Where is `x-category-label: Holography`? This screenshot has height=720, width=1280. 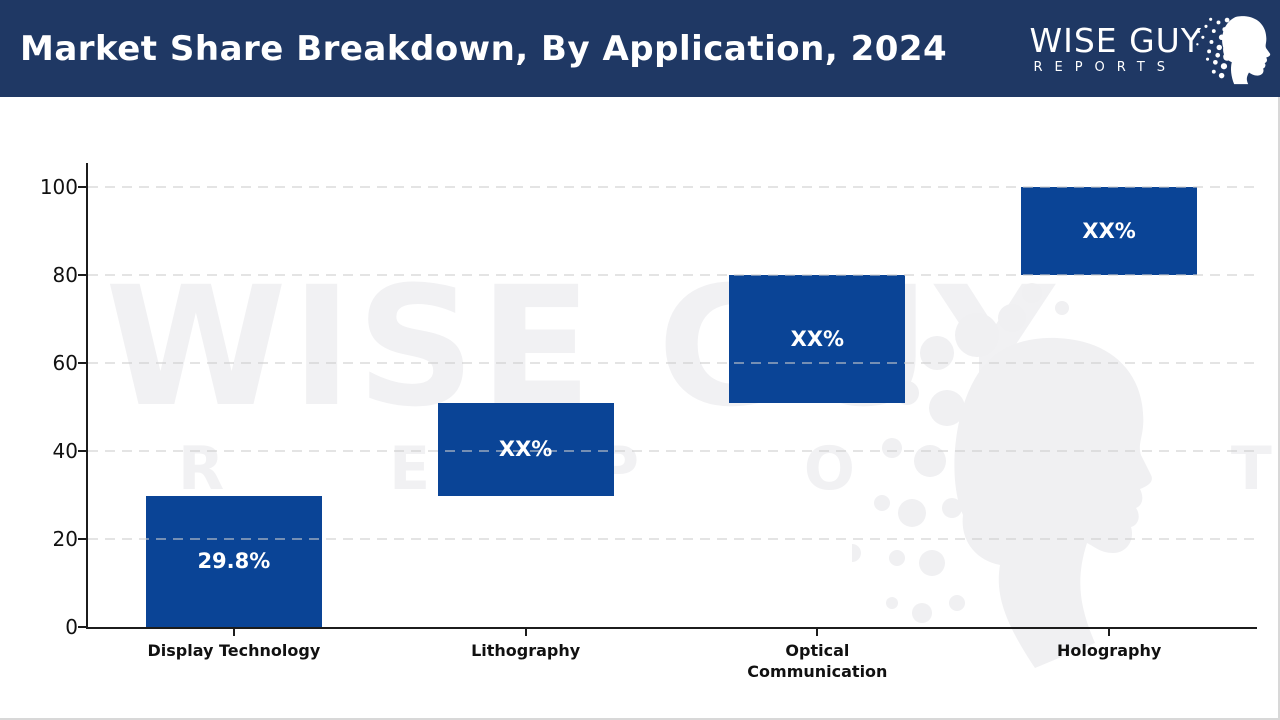
x-category-label: Holography is located at coordinates (1109, 650).